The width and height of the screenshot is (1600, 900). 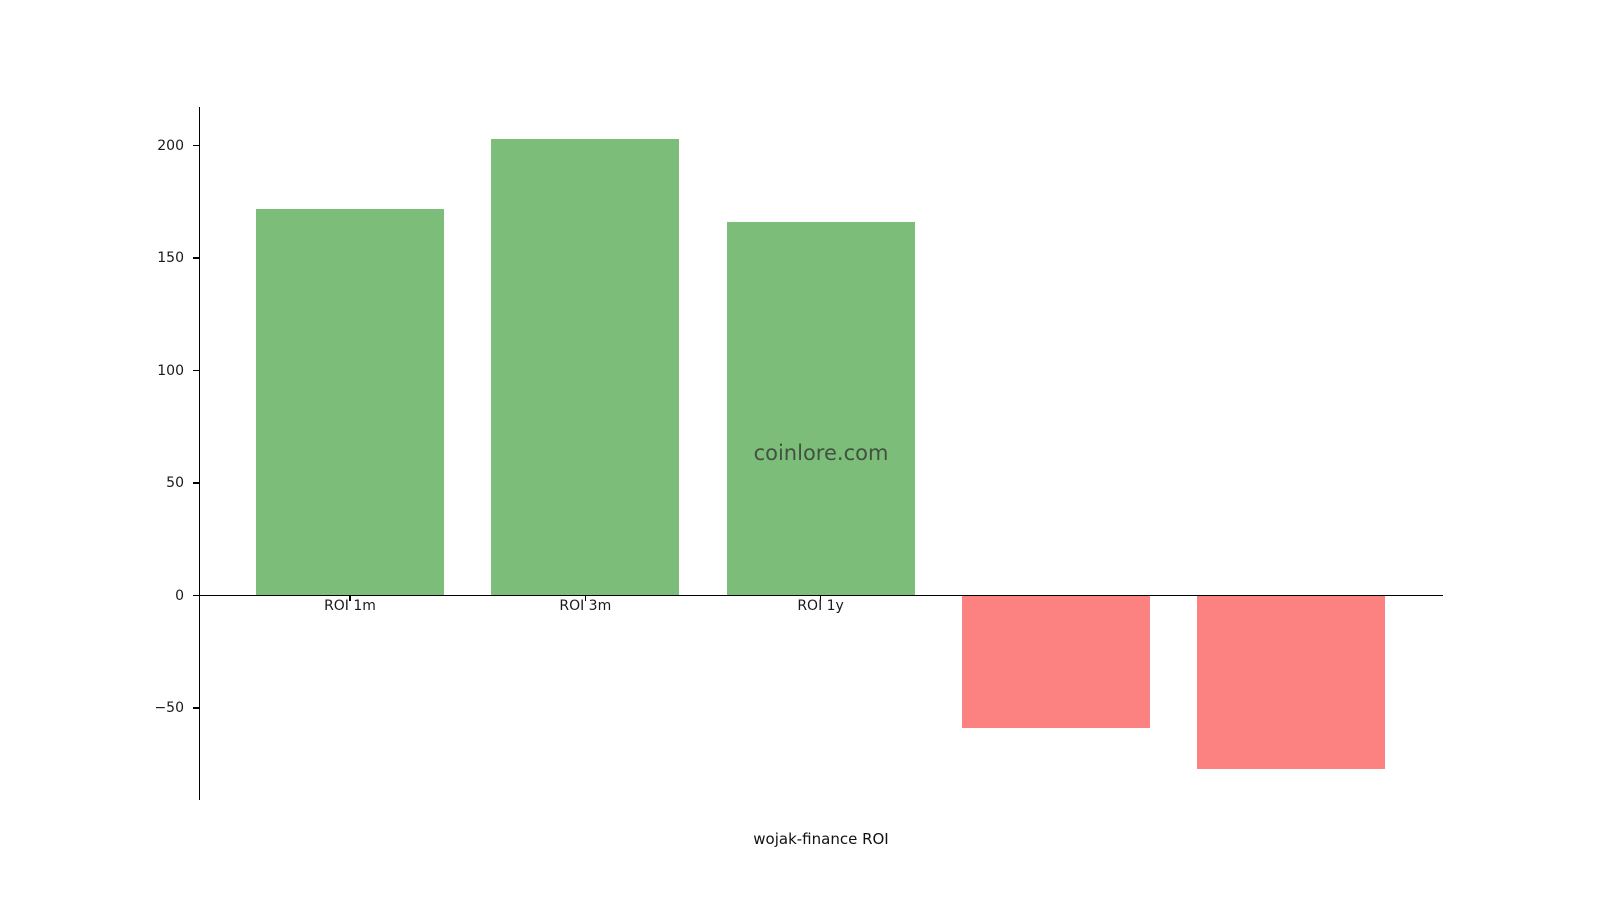 What do you see at coordinates (821, 839) in the screenshot?
I see `chart-title: wojak-finance ROI` at bounding box center [821, 839].